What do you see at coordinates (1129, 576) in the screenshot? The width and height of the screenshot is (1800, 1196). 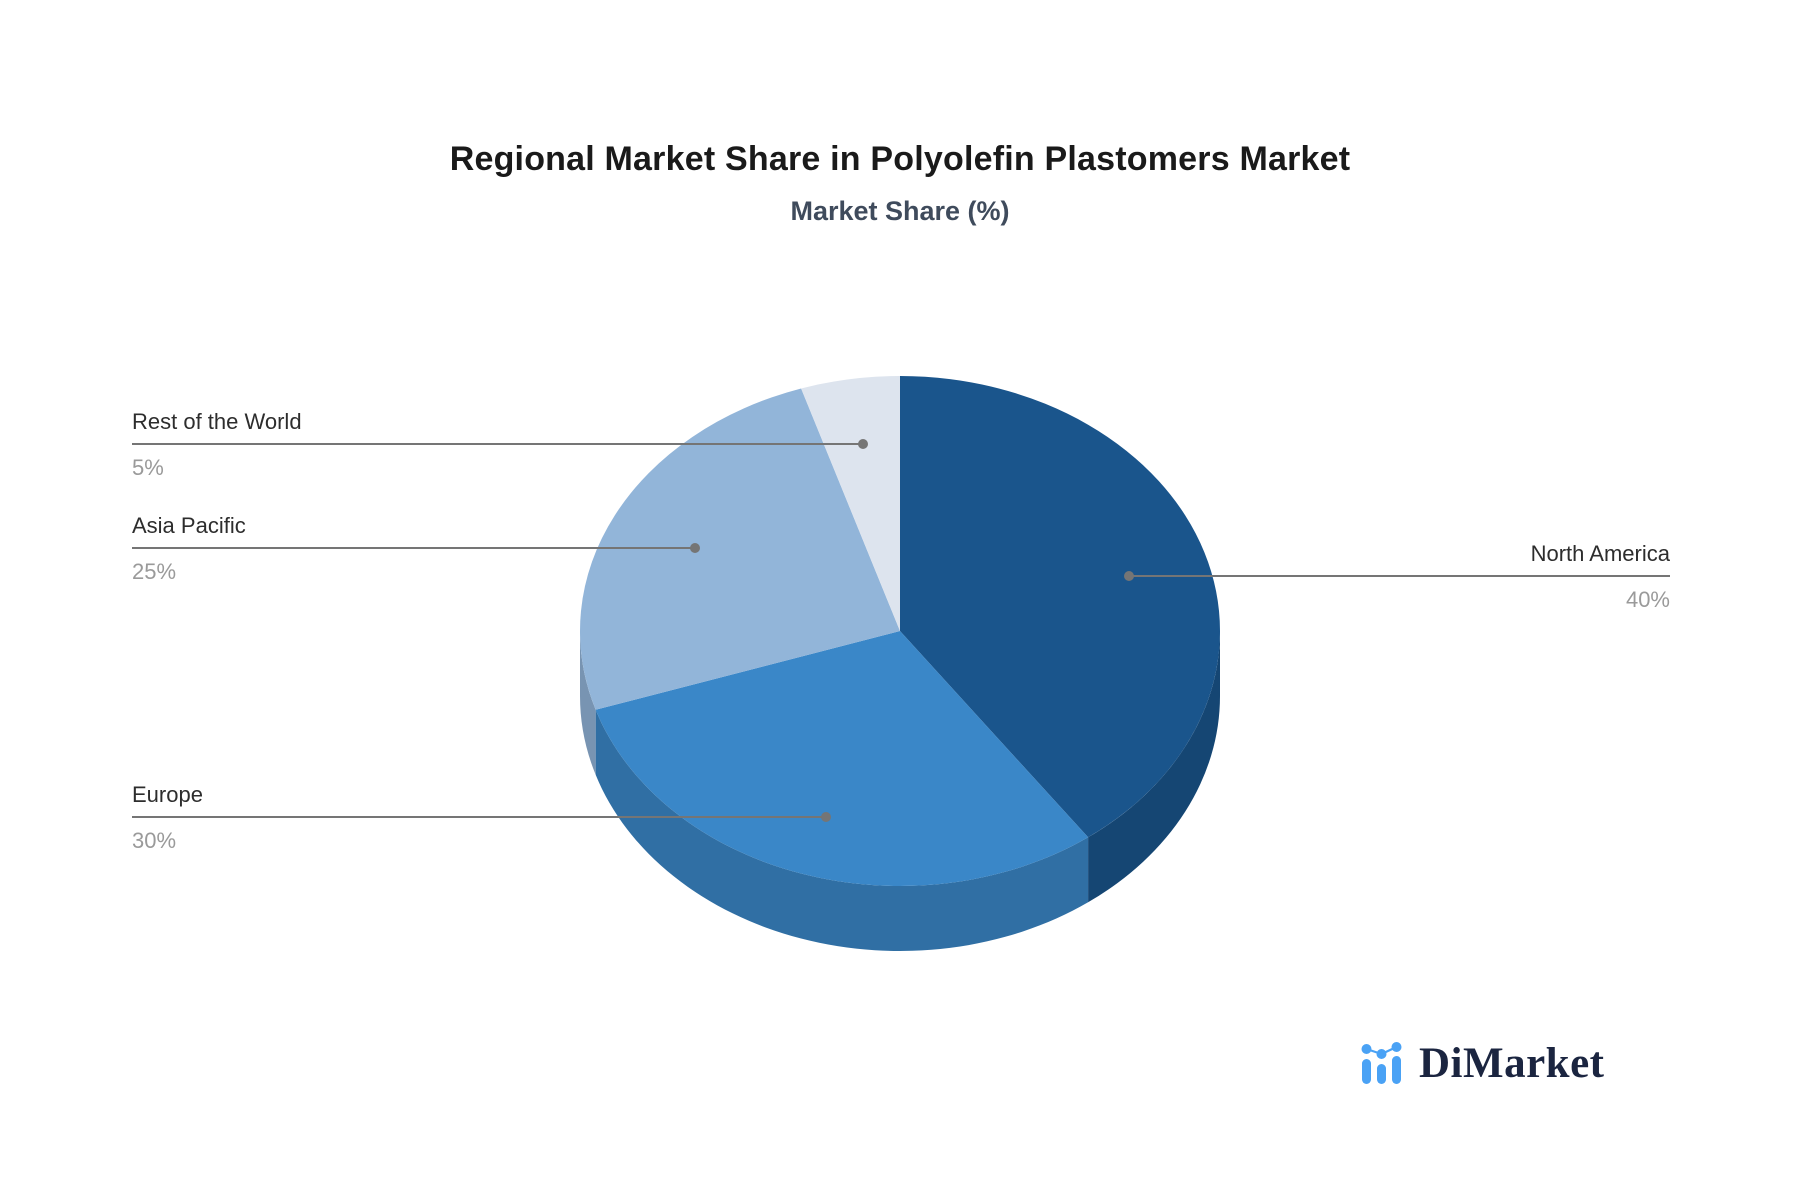 I see `leader-dot-north-america` at bounding box center [1129, 576].